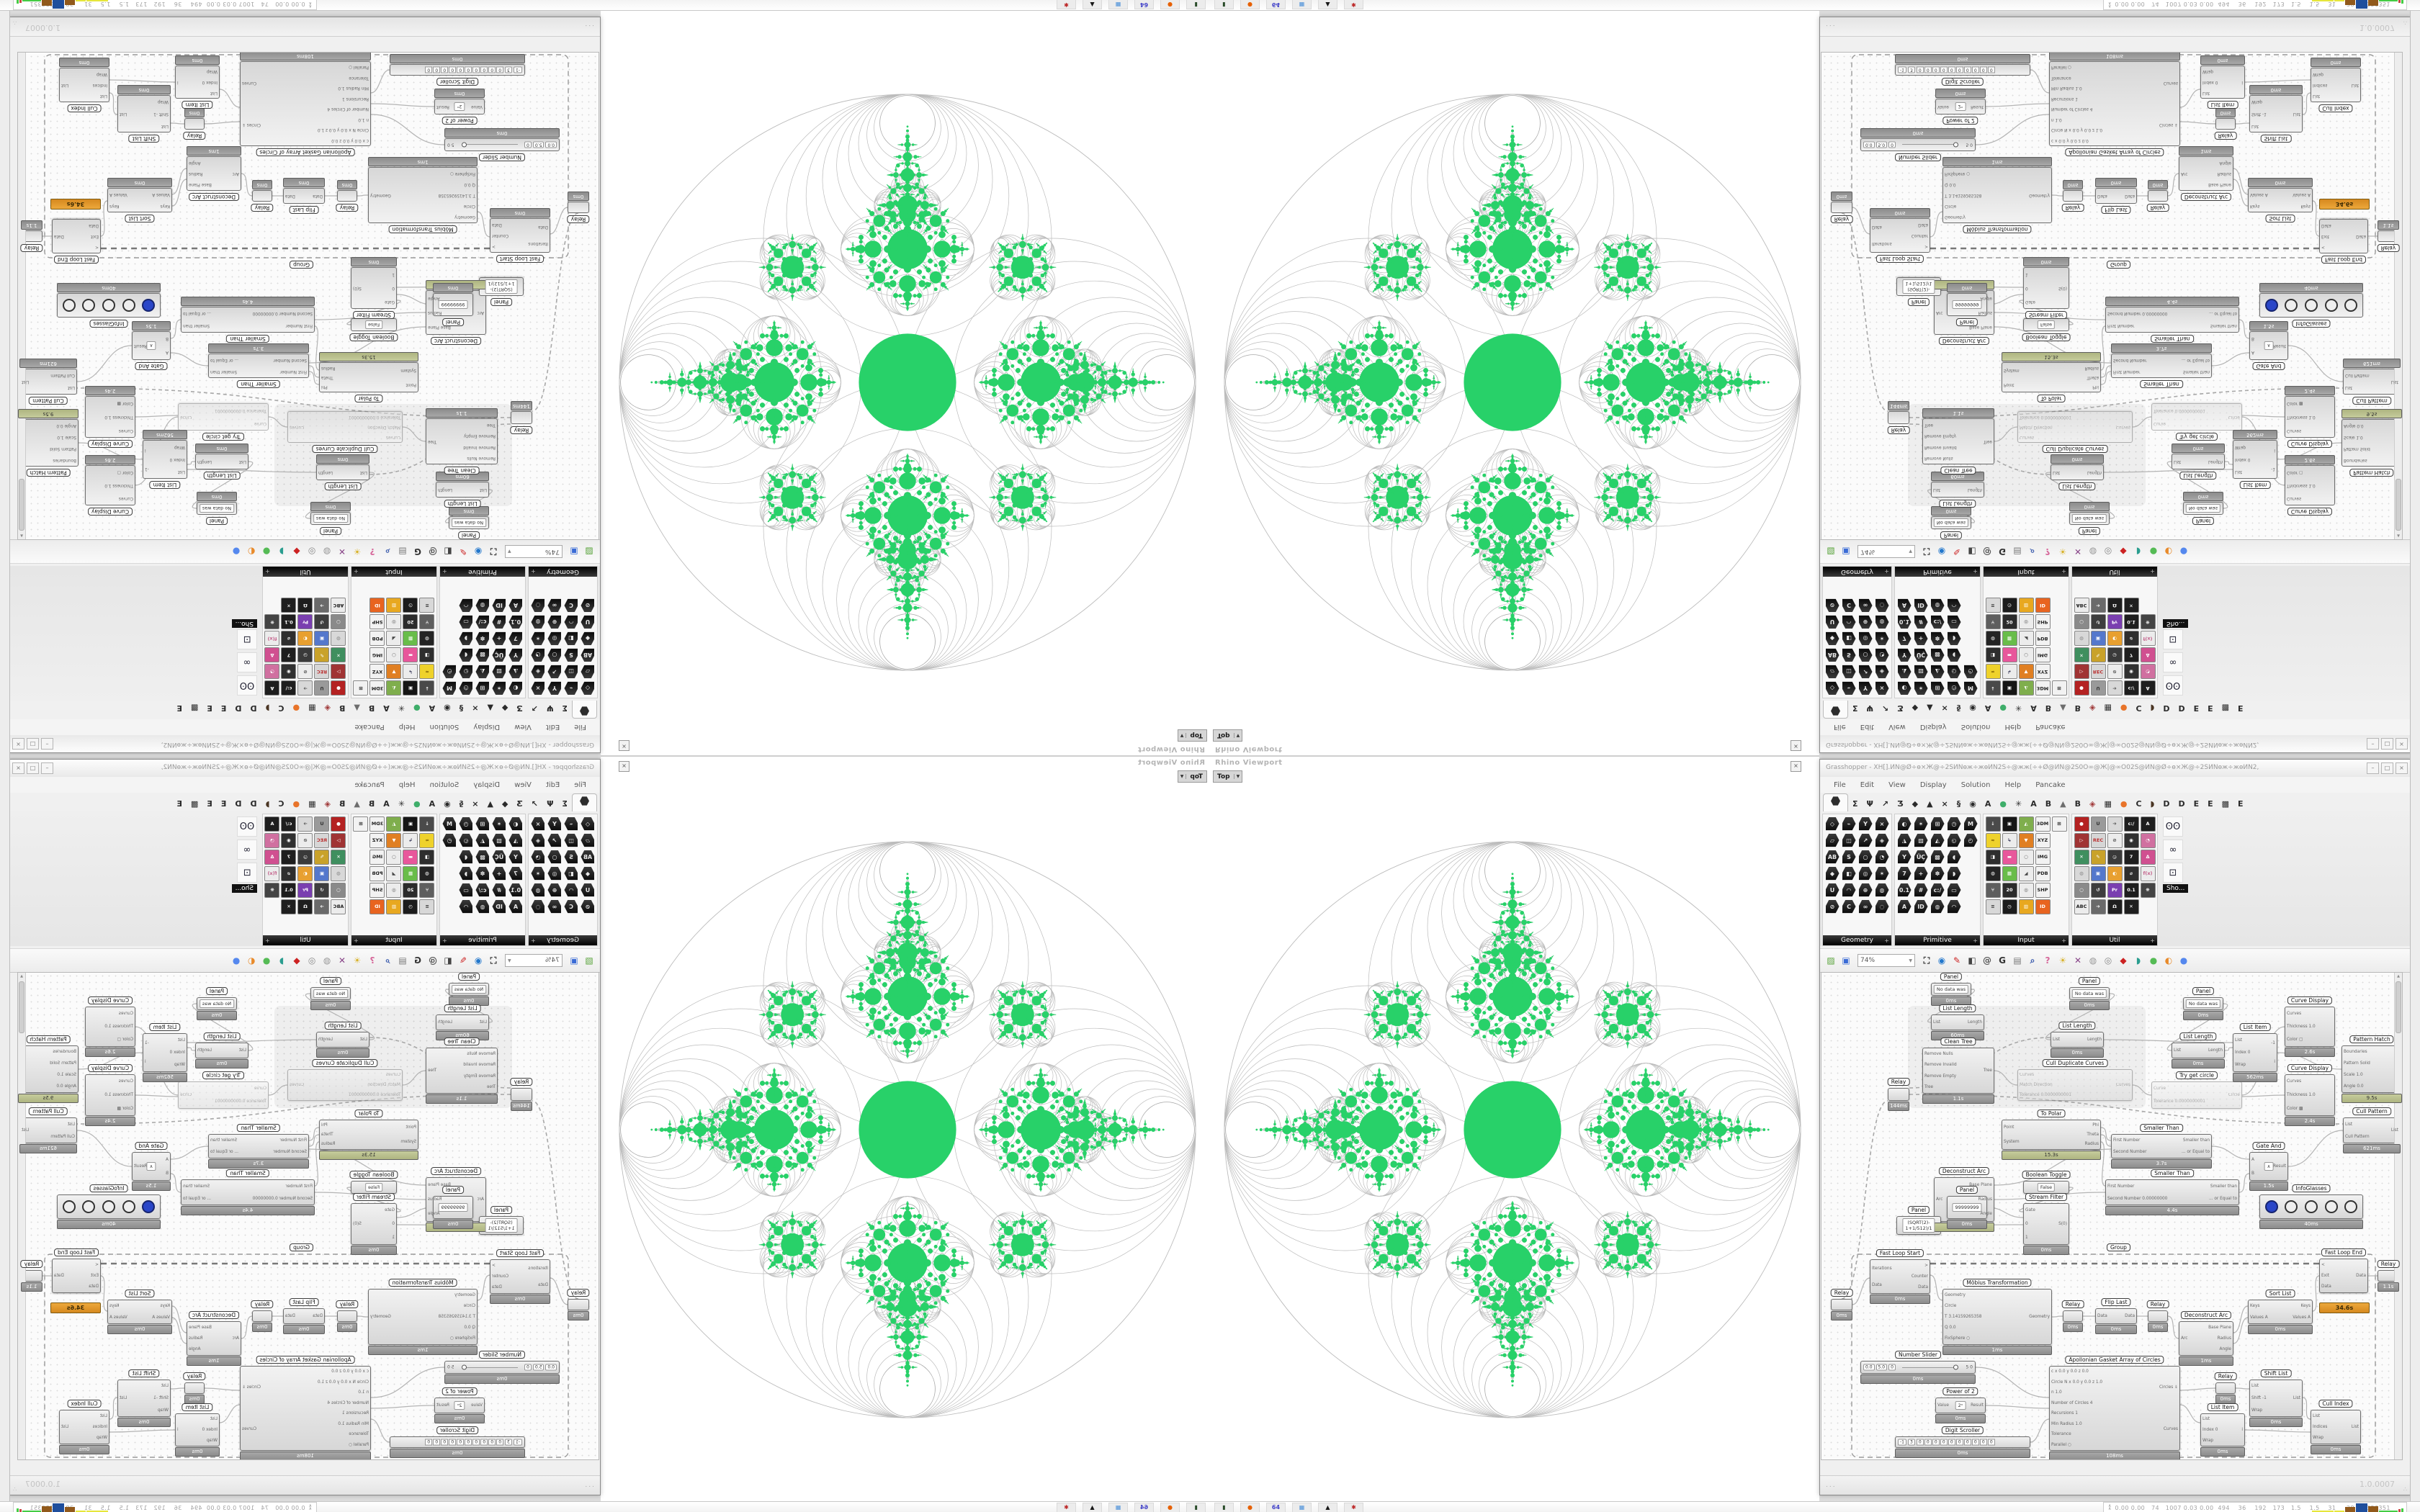 Image resolution: width=2420 pixels, height=1512 pixels. What do you see at coordinates (324, 386) in the screenshot?
I see `output-port: Phi` at bounding box center [324, 386].